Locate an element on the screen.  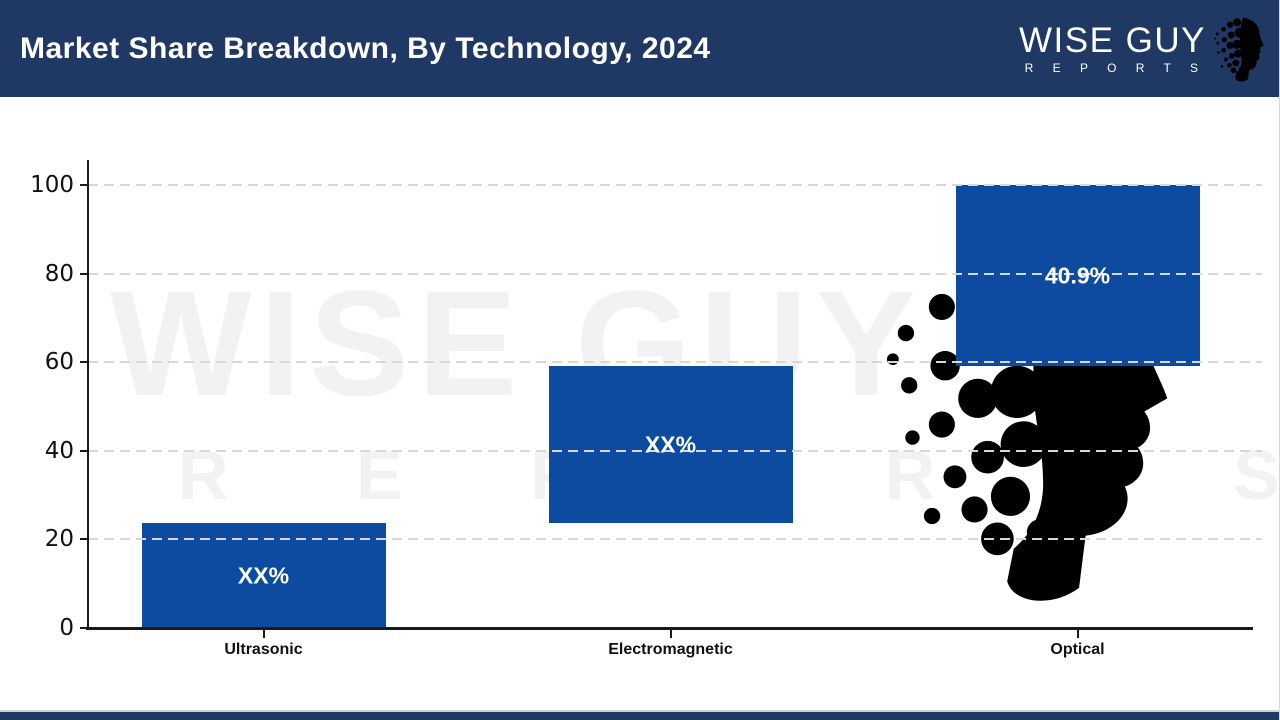
bar-electromagnetic is located at coordinates (670, 444).